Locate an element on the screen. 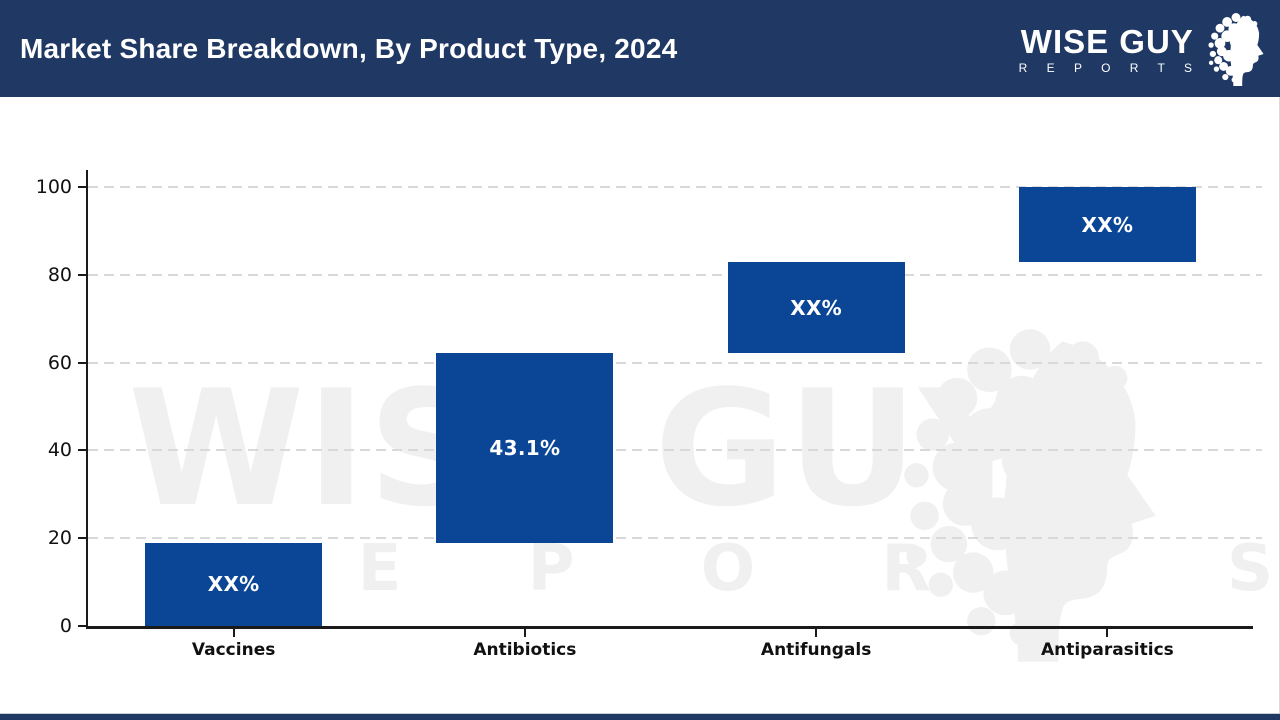 The height and width of the screenshot is (720, 1280). logo-wordmark-block: WISE GUY R E P O R T S is located at coordinates (1107, 49).